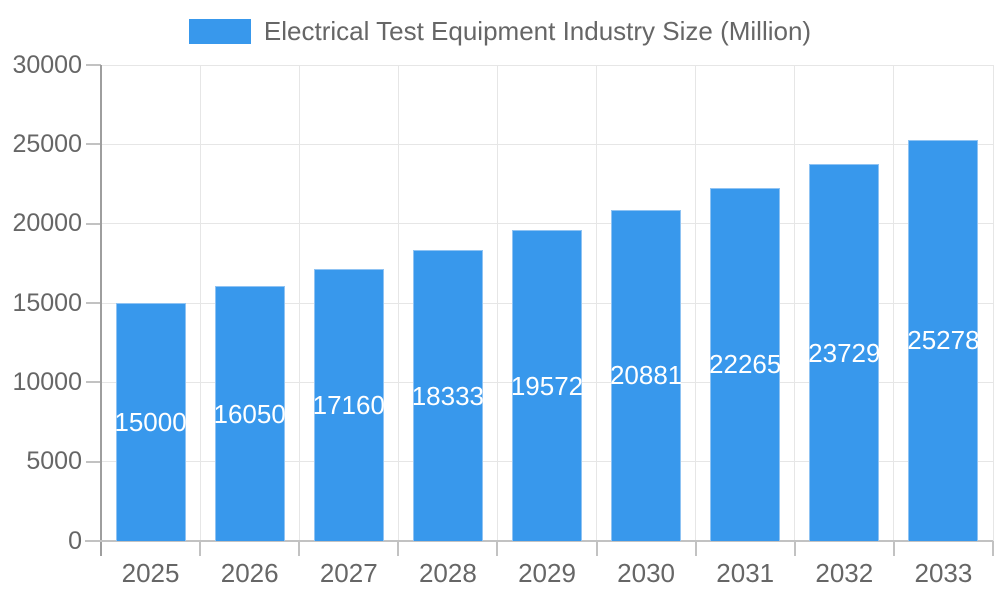 The width and height of the screenshot is (1000, 600). What do you see at coordinates (547, 573) in the screenshot?
I see `x-tick-label: 2029` at bounding box center [547, 573].